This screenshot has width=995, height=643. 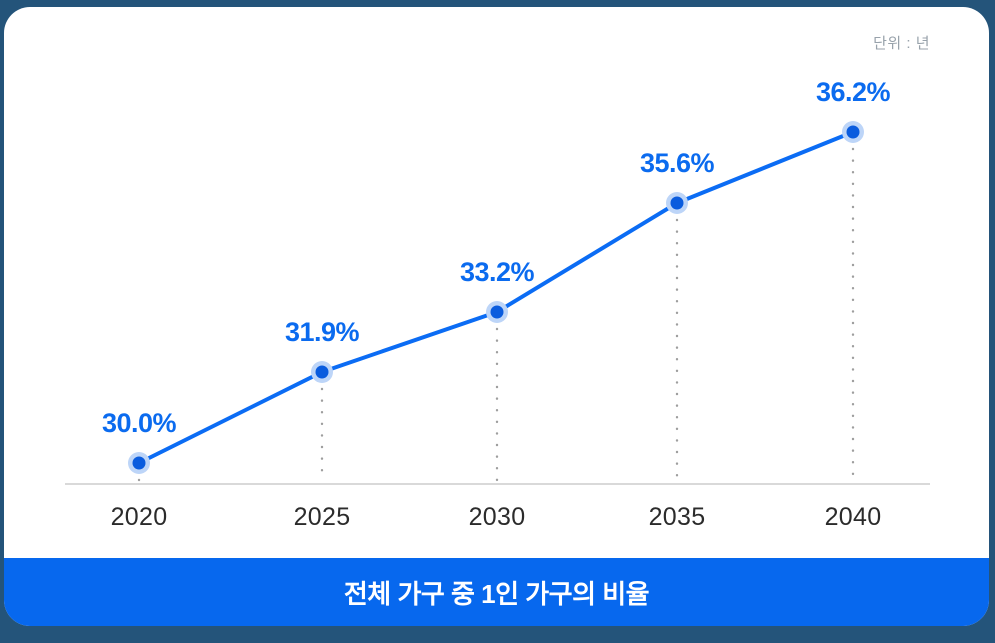 What do you see at coordinates (322, 517) in the screenshot?
I see `x-axis-label-2025: 2025` at bounding box center [322, 517].